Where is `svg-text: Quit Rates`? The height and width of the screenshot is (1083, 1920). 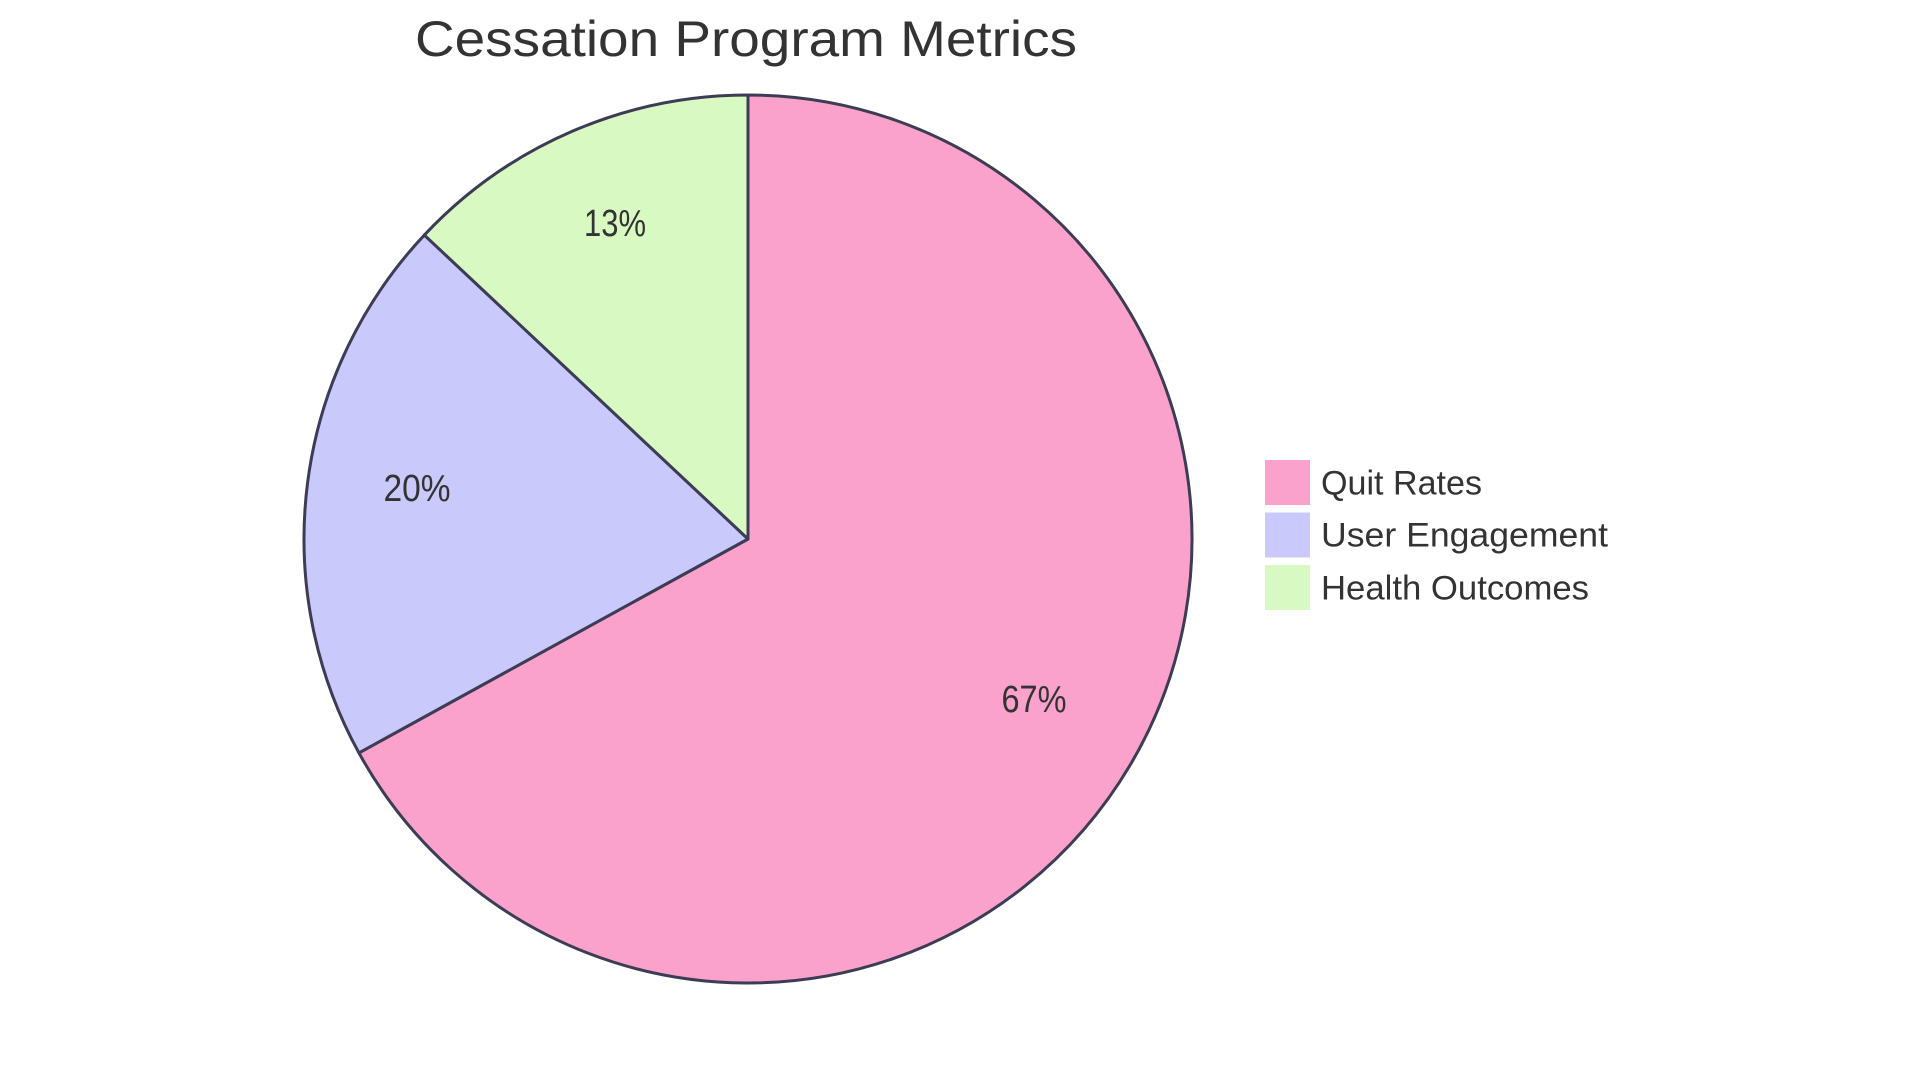 svg-text: Quit Rates is located at coordinates (1401, 484).